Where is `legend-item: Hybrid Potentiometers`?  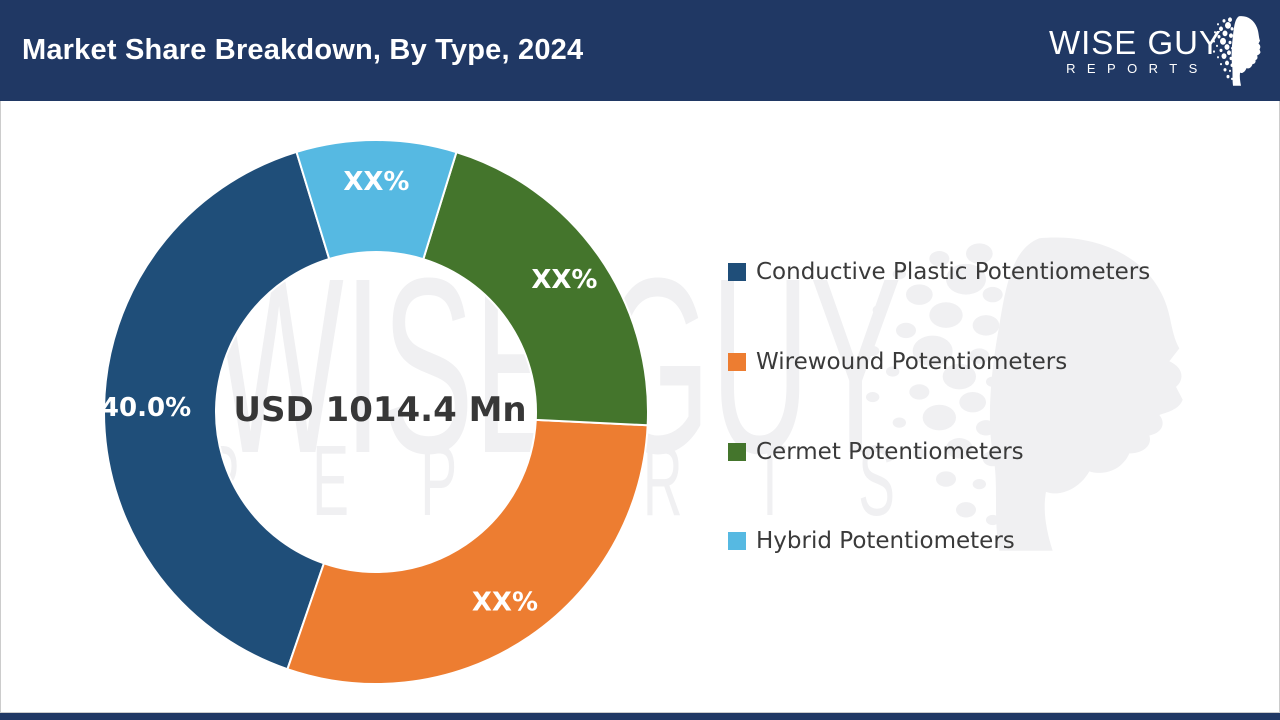 legend-item: Hybrid Potentiometers is located at coordinates (871, 541).